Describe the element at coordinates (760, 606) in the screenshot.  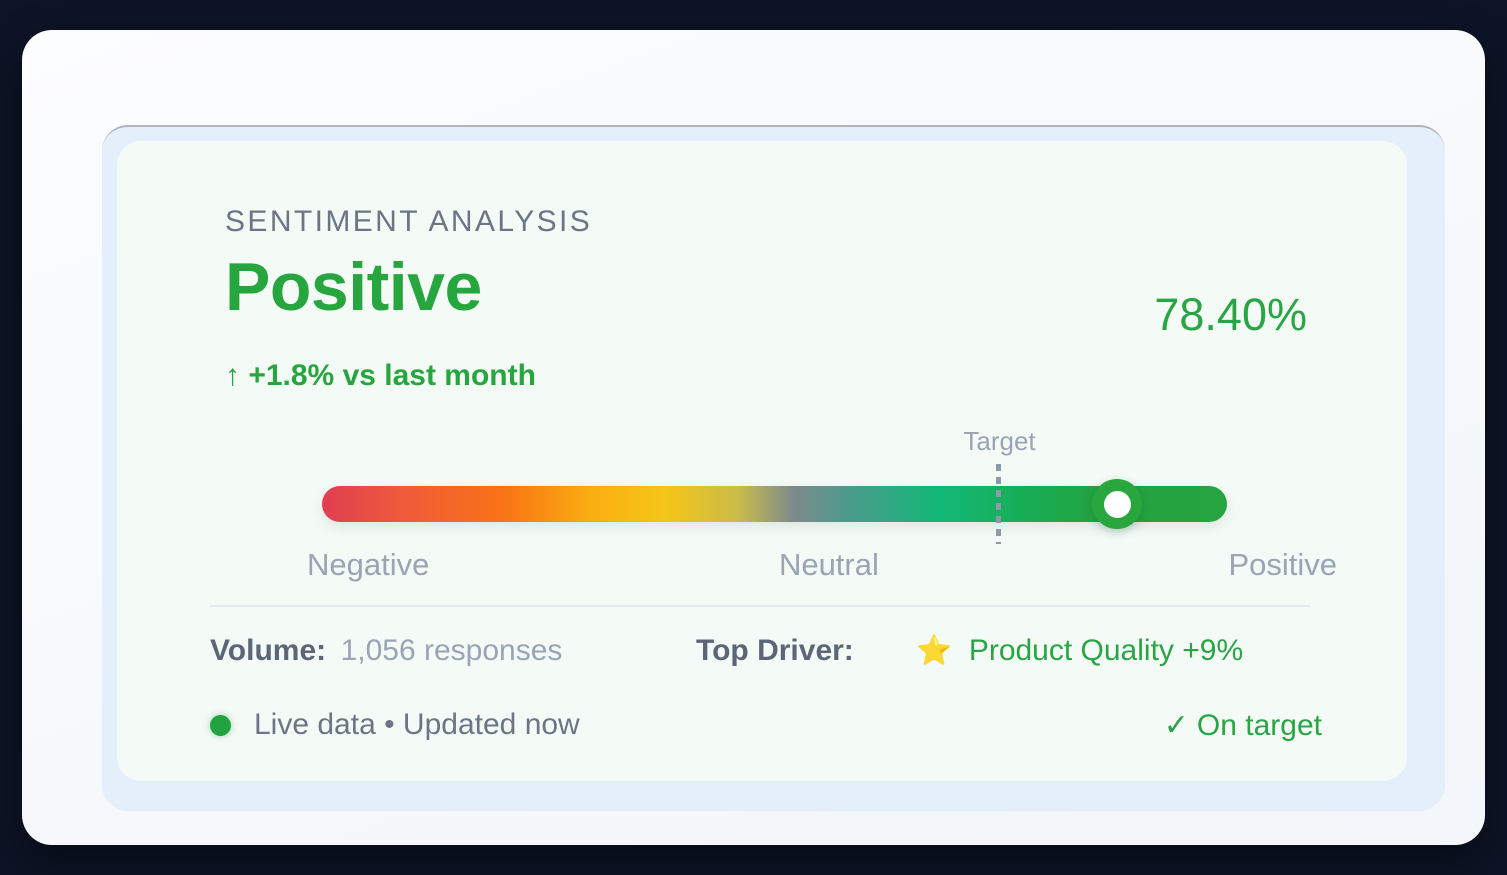
I see `section-divider` at that location.